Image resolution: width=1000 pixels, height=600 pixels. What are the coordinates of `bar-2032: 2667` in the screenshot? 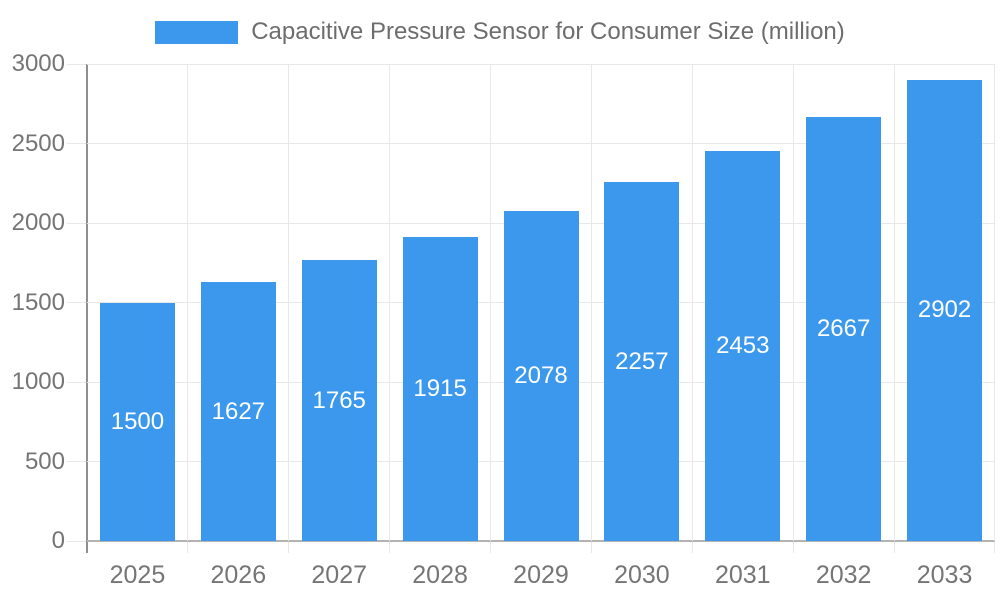 It's located at (844, 328).